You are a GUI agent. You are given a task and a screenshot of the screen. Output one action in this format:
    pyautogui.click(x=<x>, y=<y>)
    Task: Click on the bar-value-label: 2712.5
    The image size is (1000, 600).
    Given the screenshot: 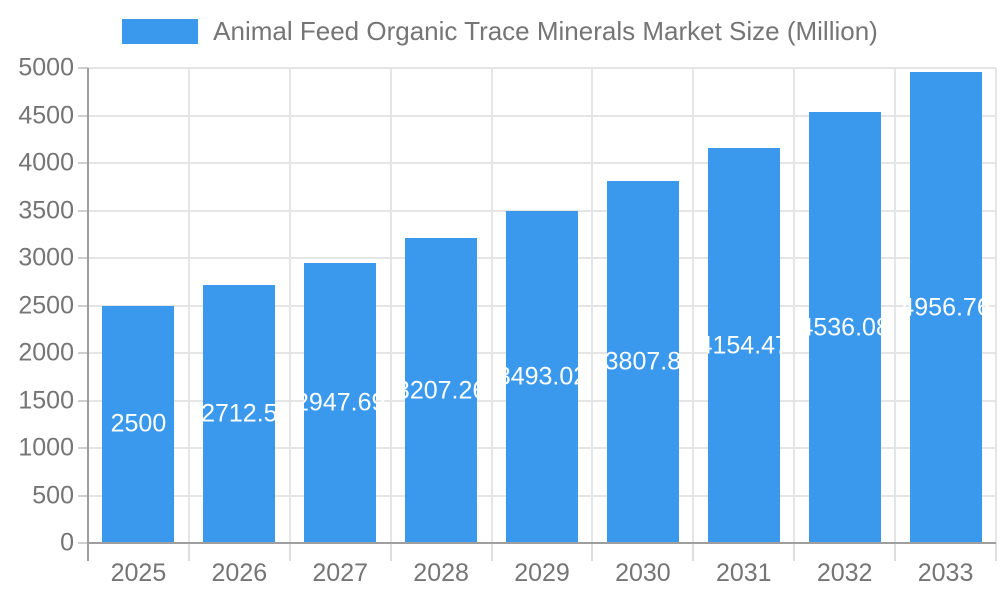 What is the action you would take?
    pyautogui.click(x=239, y=413)
    